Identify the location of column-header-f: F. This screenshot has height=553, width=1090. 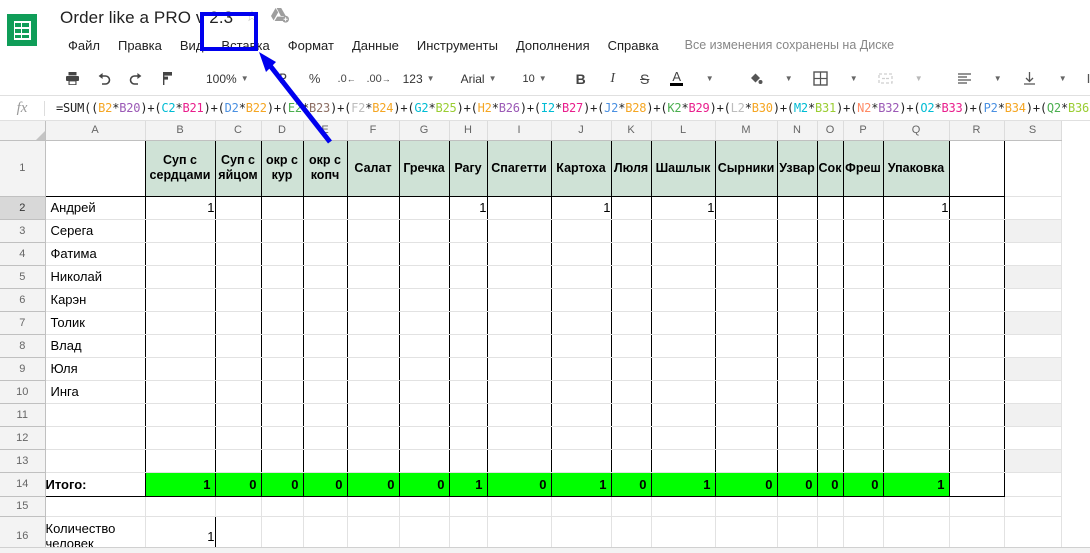
(373, 131).